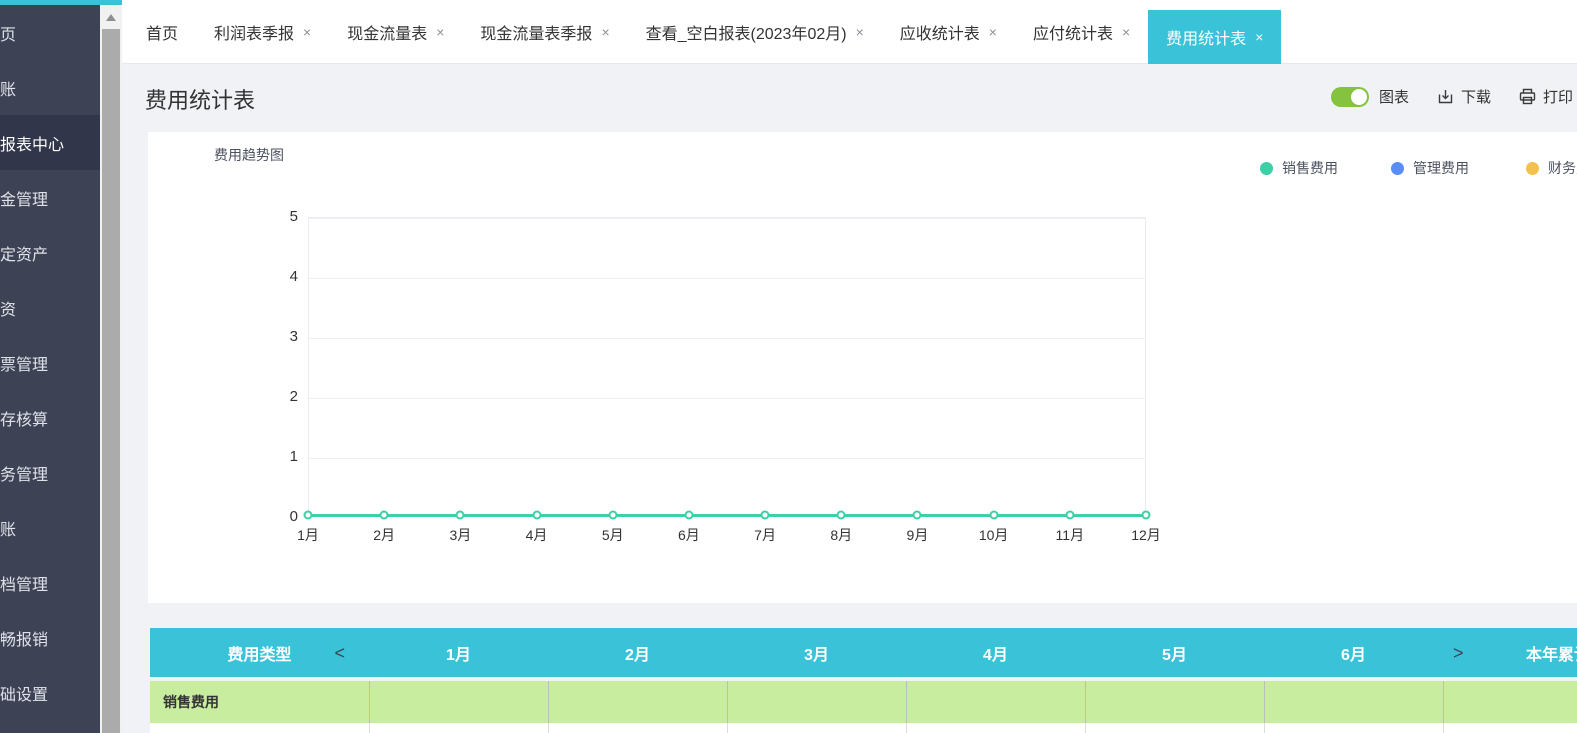 The height and width of the screenshot is (733, 1577). I want to click on tab-expense-stats: 费用统计表 ×, so click(1215, 37).